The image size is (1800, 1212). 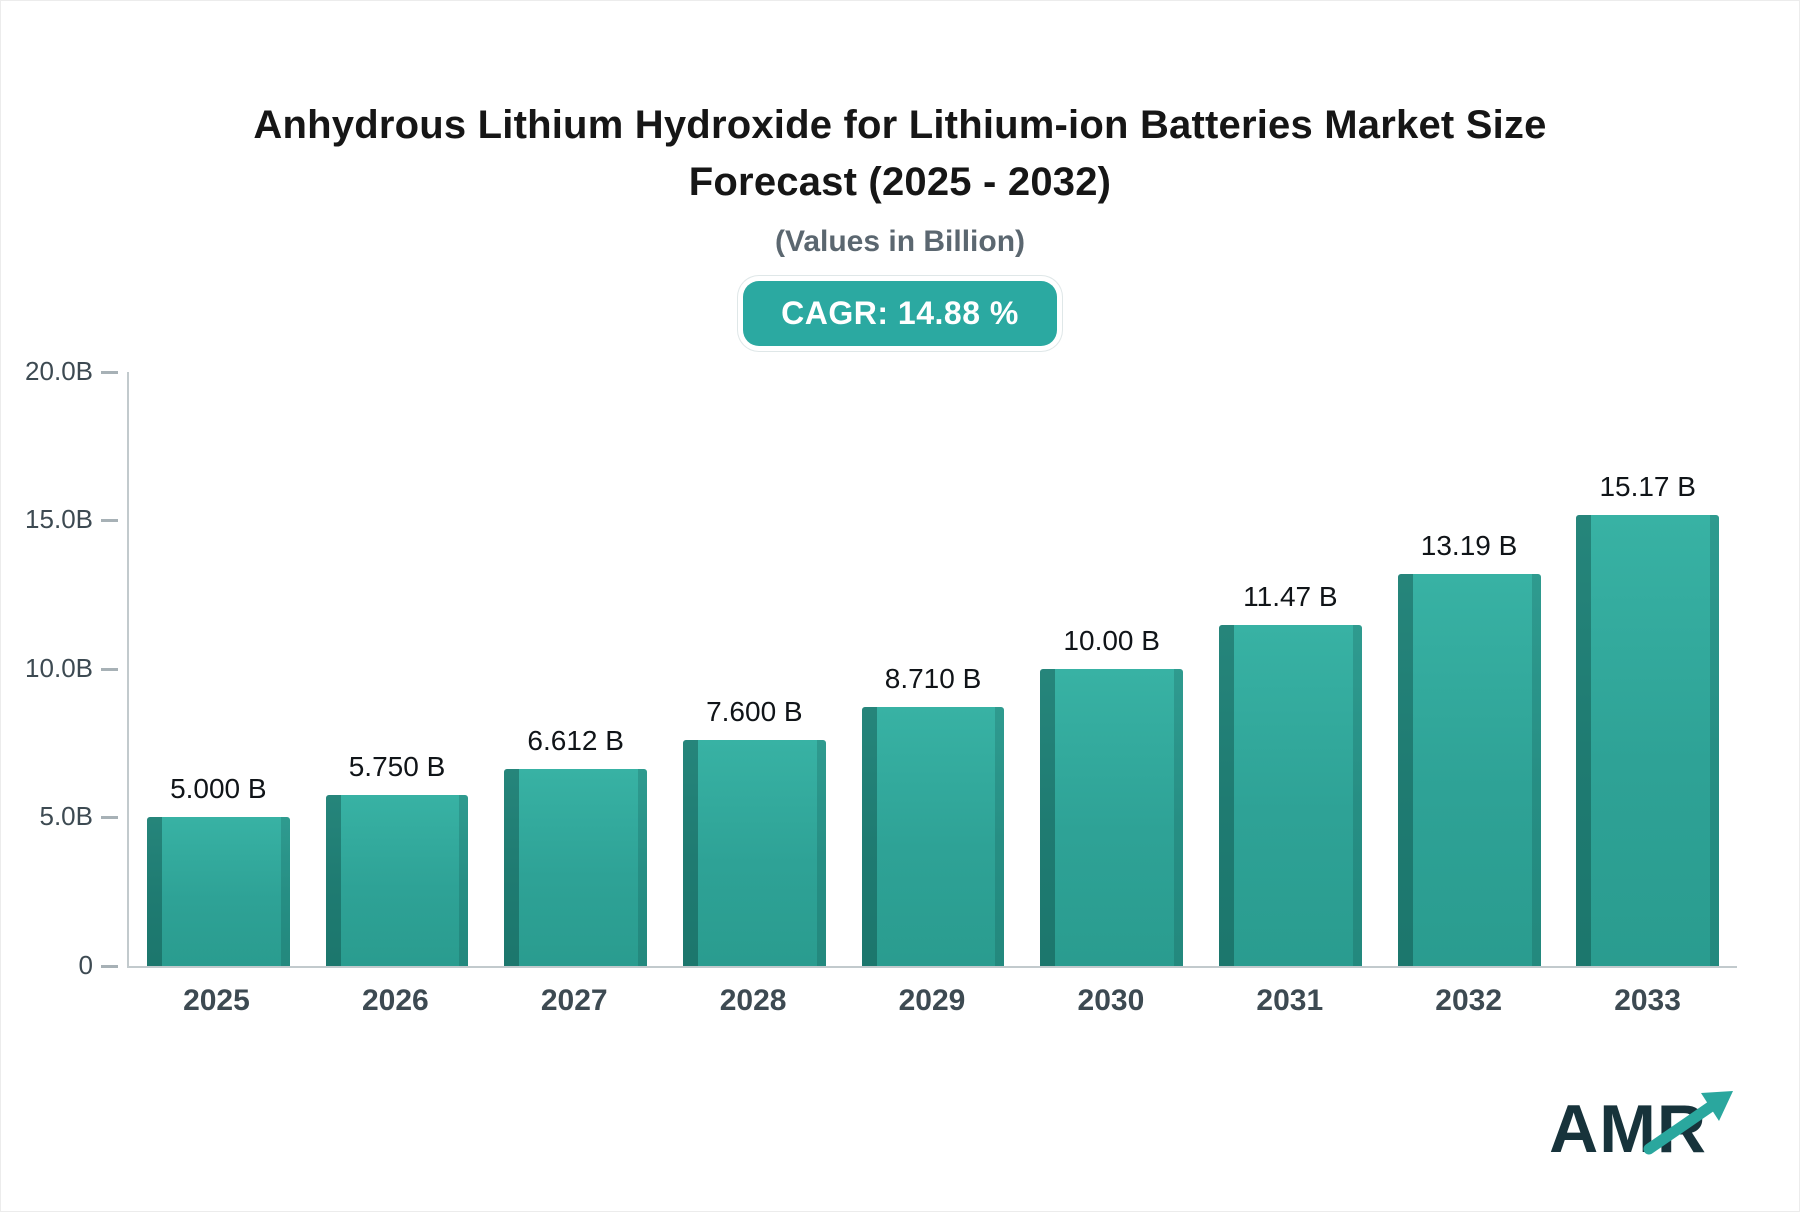 What do you see at coordinates (754, 669) in the screenshot?
I see `bar-group: 7.600 B` at bounding box center [754, 669].